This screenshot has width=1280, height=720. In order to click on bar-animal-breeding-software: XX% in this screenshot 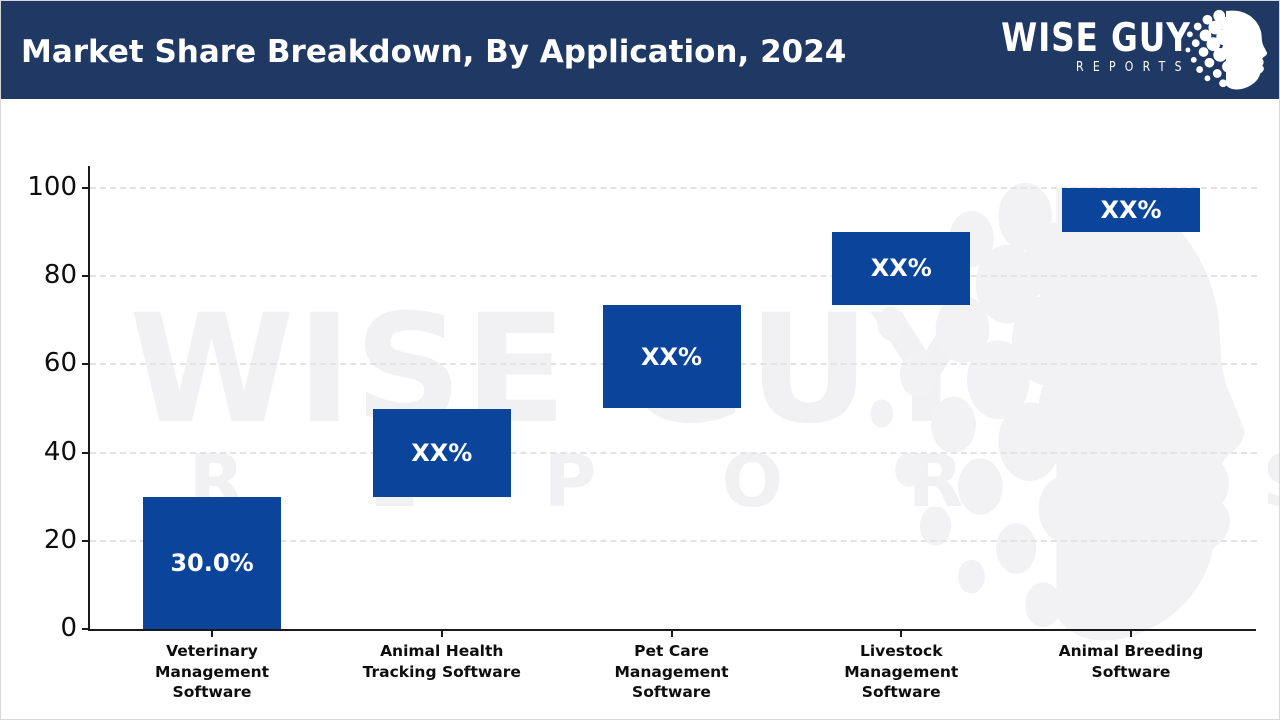, I will do `click(1131, 210)`.